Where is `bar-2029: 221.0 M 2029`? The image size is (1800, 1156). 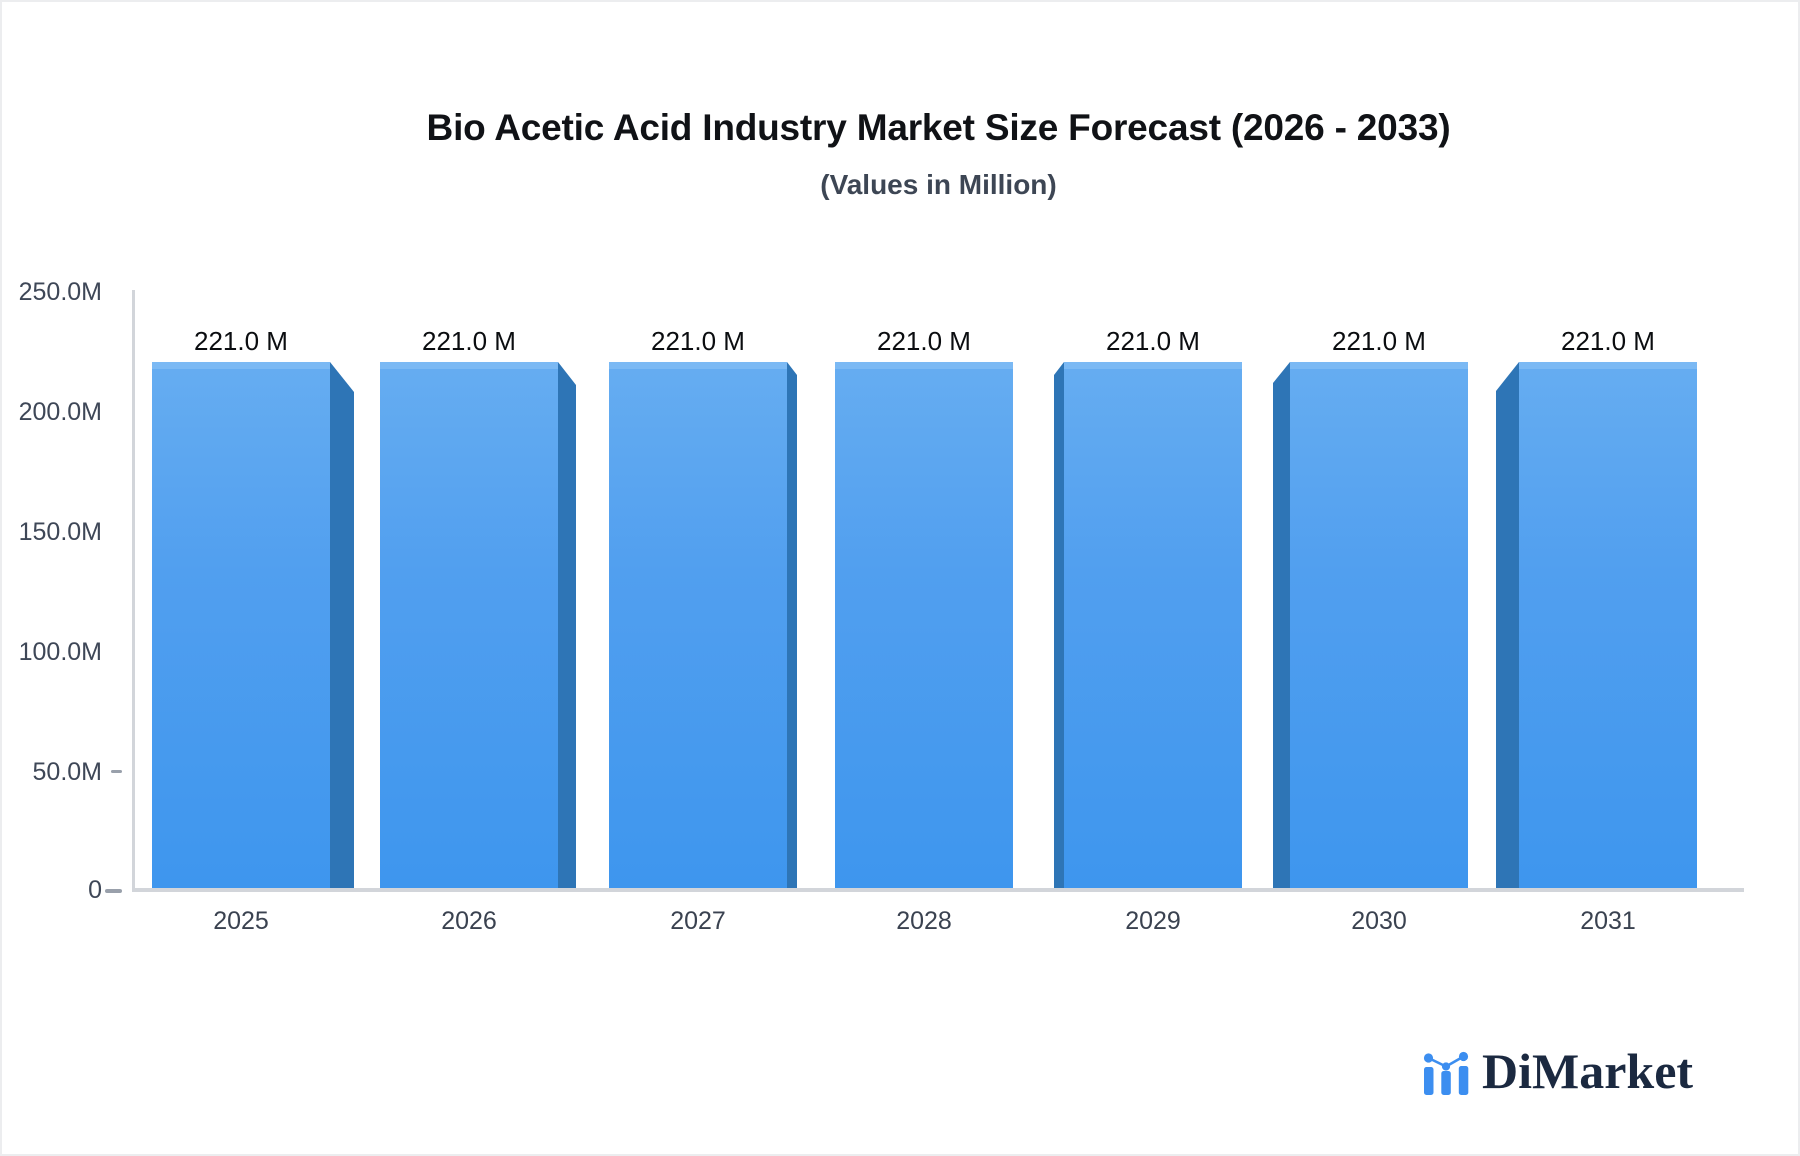
bar-2029: 221.0 M 2029 is located at coordinates (1148, 631).